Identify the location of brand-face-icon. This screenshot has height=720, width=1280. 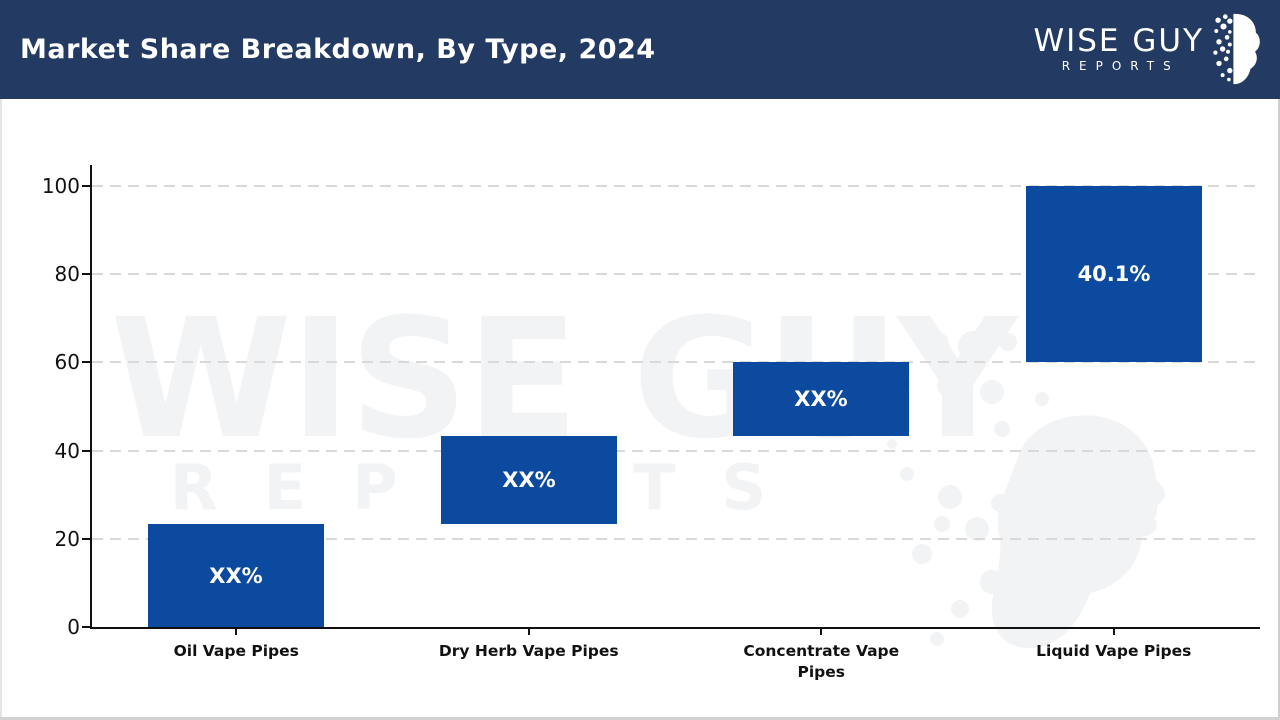
(1236, 49).